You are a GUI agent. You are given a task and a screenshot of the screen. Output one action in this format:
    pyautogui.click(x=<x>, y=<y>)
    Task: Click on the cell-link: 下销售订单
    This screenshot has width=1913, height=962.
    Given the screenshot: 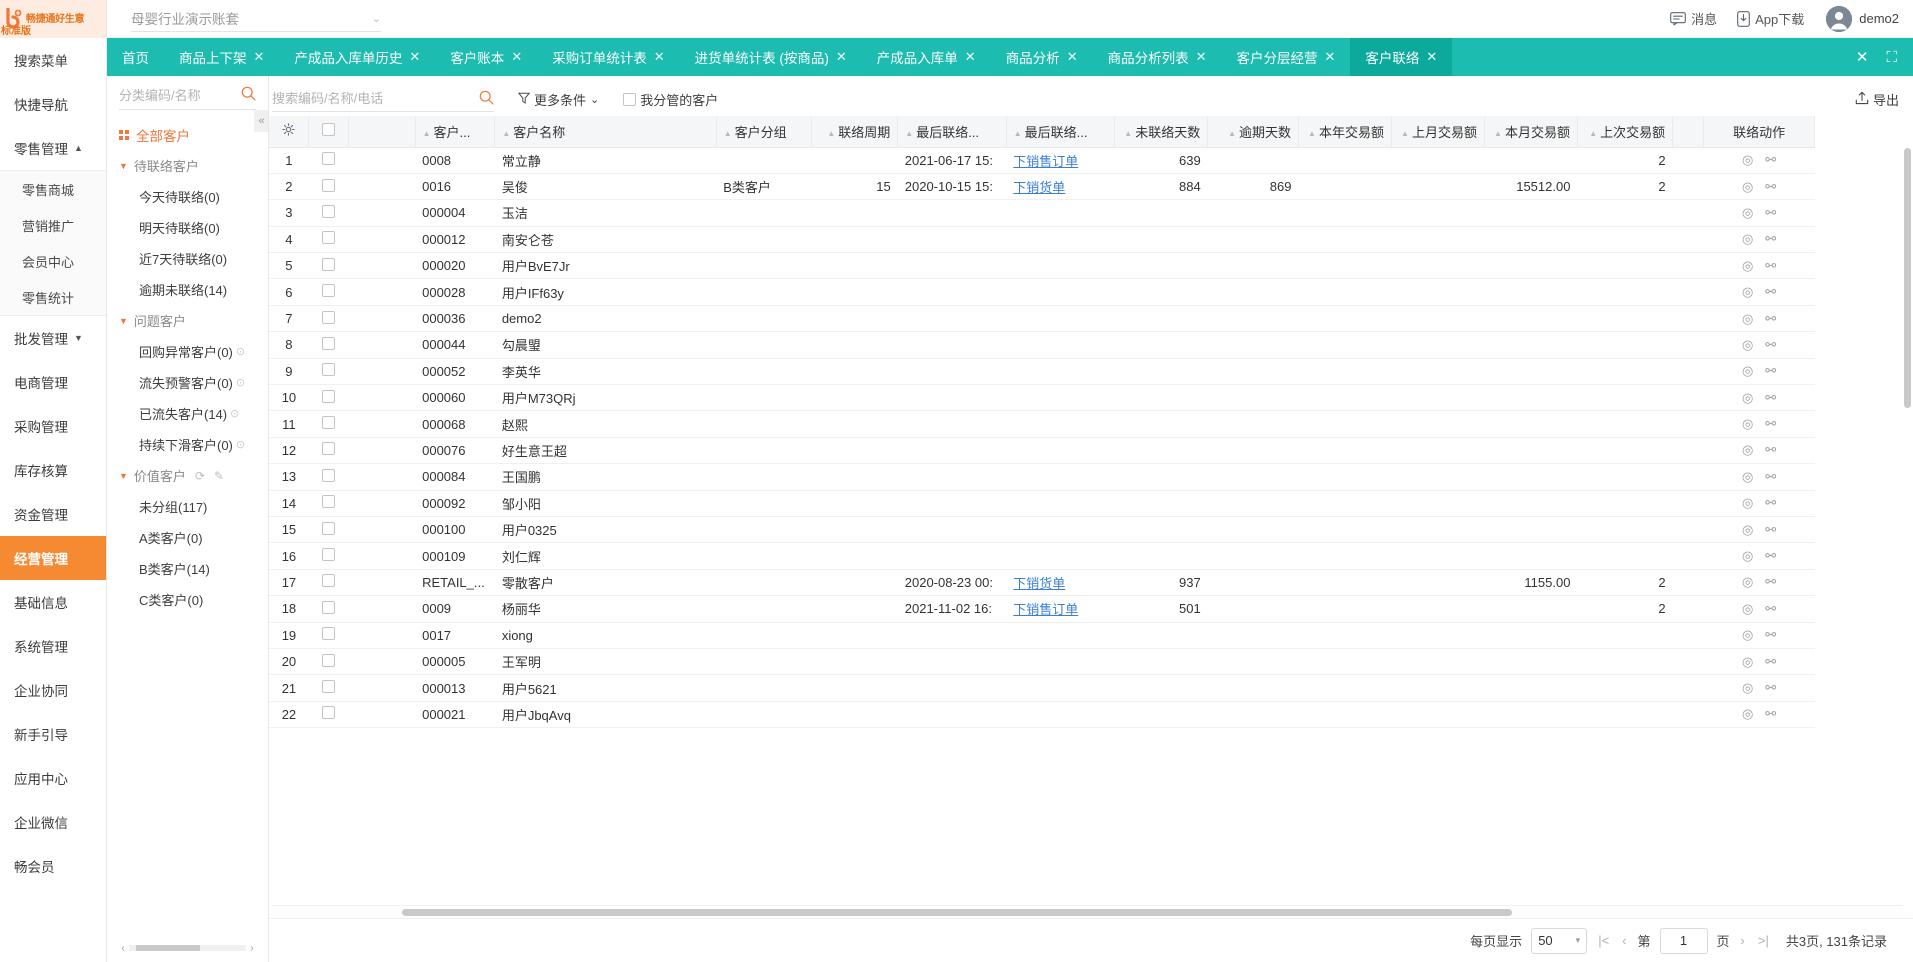 What is the action you would take?
    pyautogui.click(x=1046, y=161)
    